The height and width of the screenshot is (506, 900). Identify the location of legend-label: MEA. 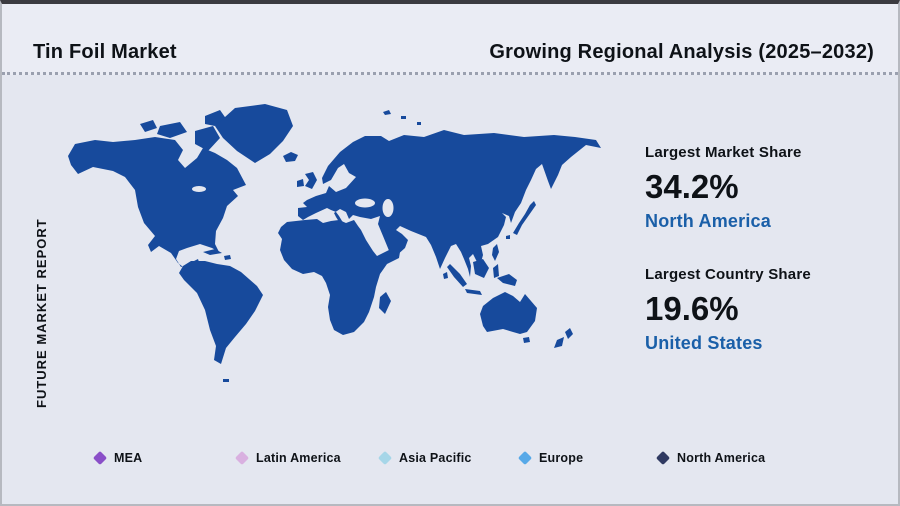
(128, 458).